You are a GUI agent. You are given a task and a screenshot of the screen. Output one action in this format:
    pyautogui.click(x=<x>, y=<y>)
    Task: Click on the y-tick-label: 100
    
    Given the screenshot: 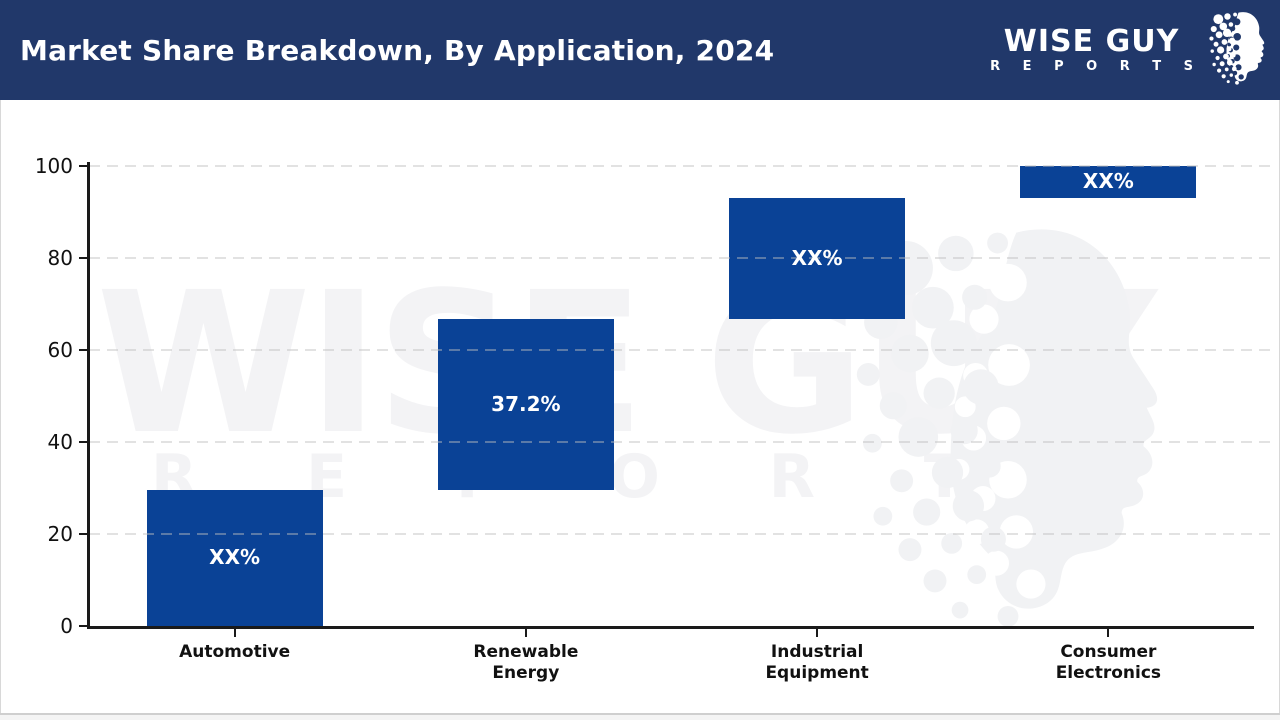 What is the action you would take?
    pyautogui.click(x=53, y=166)
    